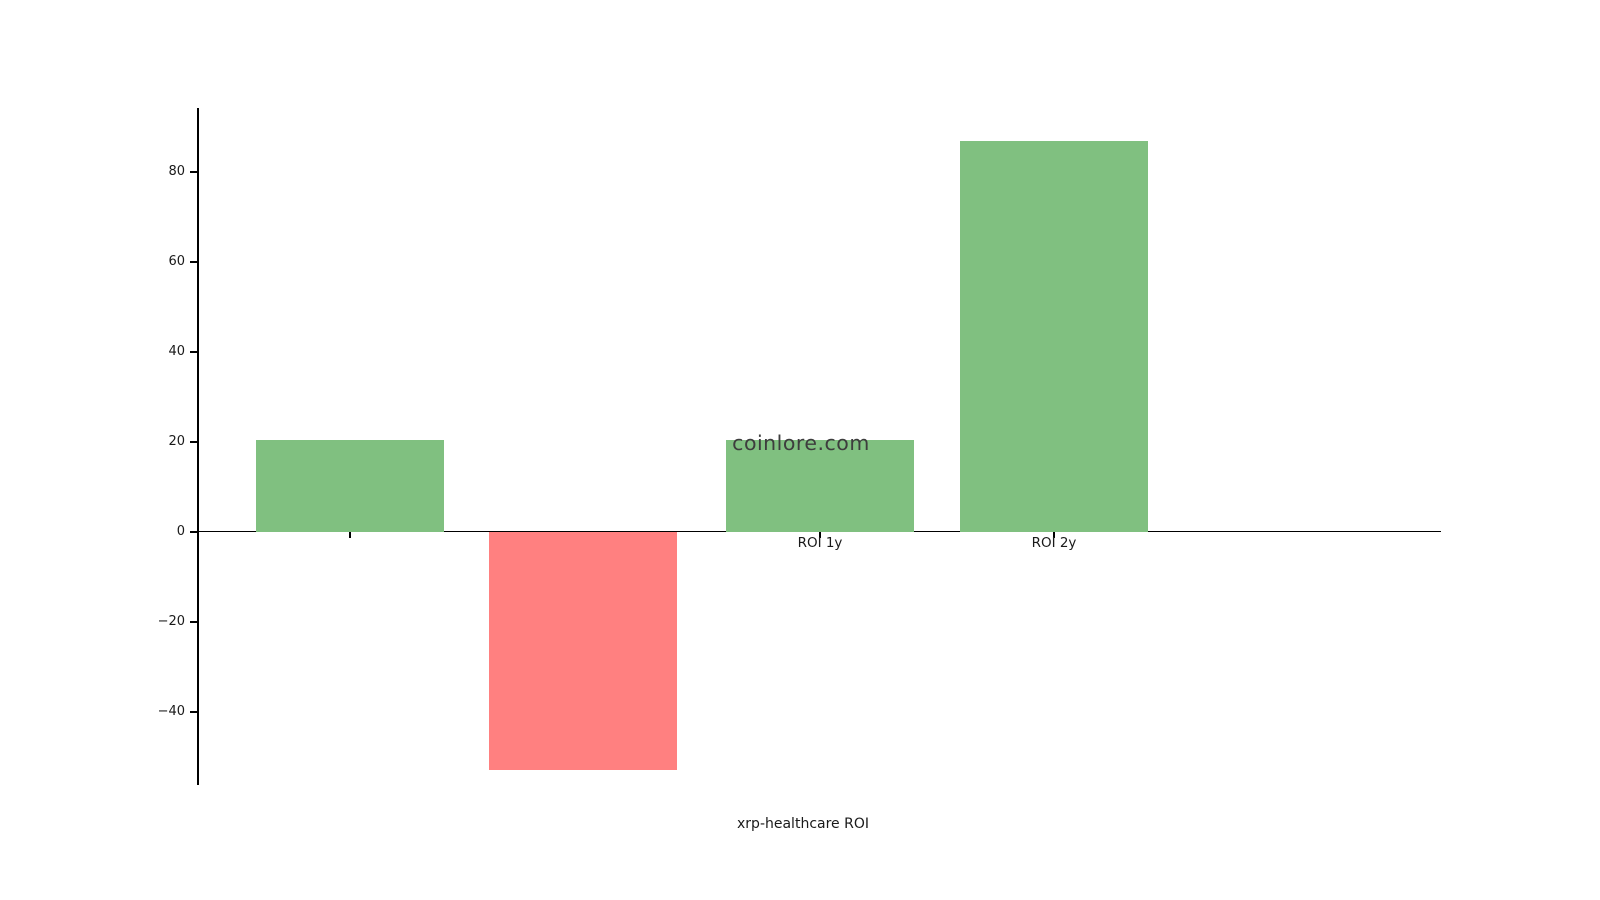 This screenshot has width=1600, height=900. What do you see at coordinates (176, 351) in the screenshot?
I see `y-tick-label: 40` at bounding box center [176, 351].